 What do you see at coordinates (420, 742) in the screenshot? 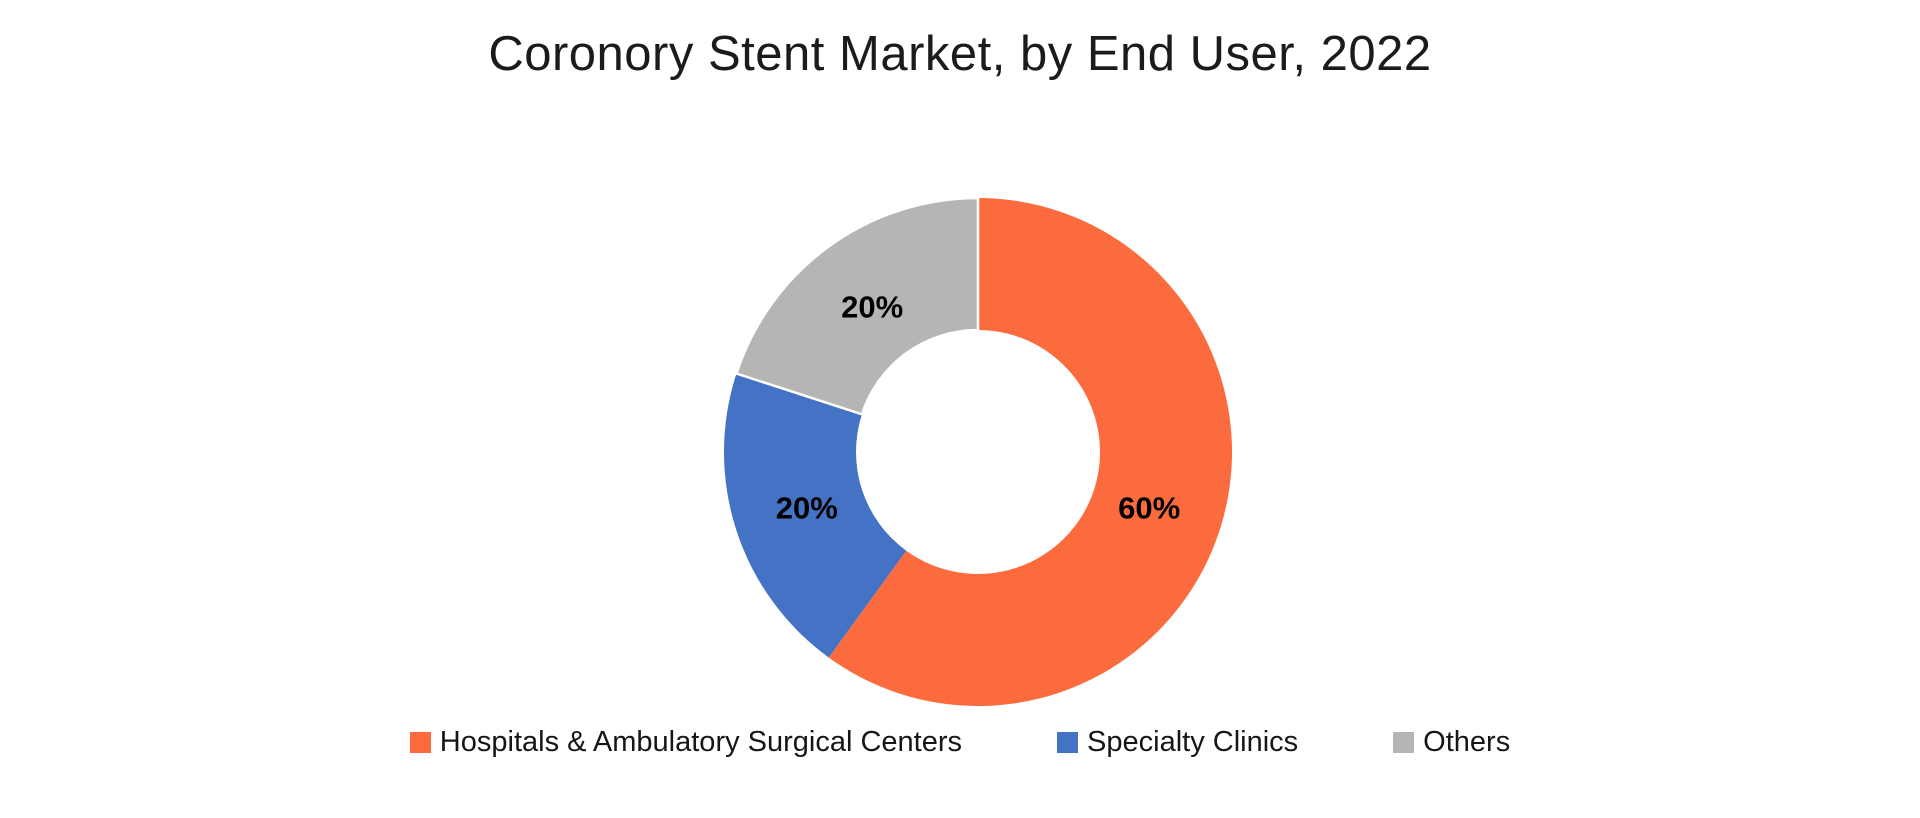
I see `legend-swatch-hospitals` at bounding box center [420, 742].